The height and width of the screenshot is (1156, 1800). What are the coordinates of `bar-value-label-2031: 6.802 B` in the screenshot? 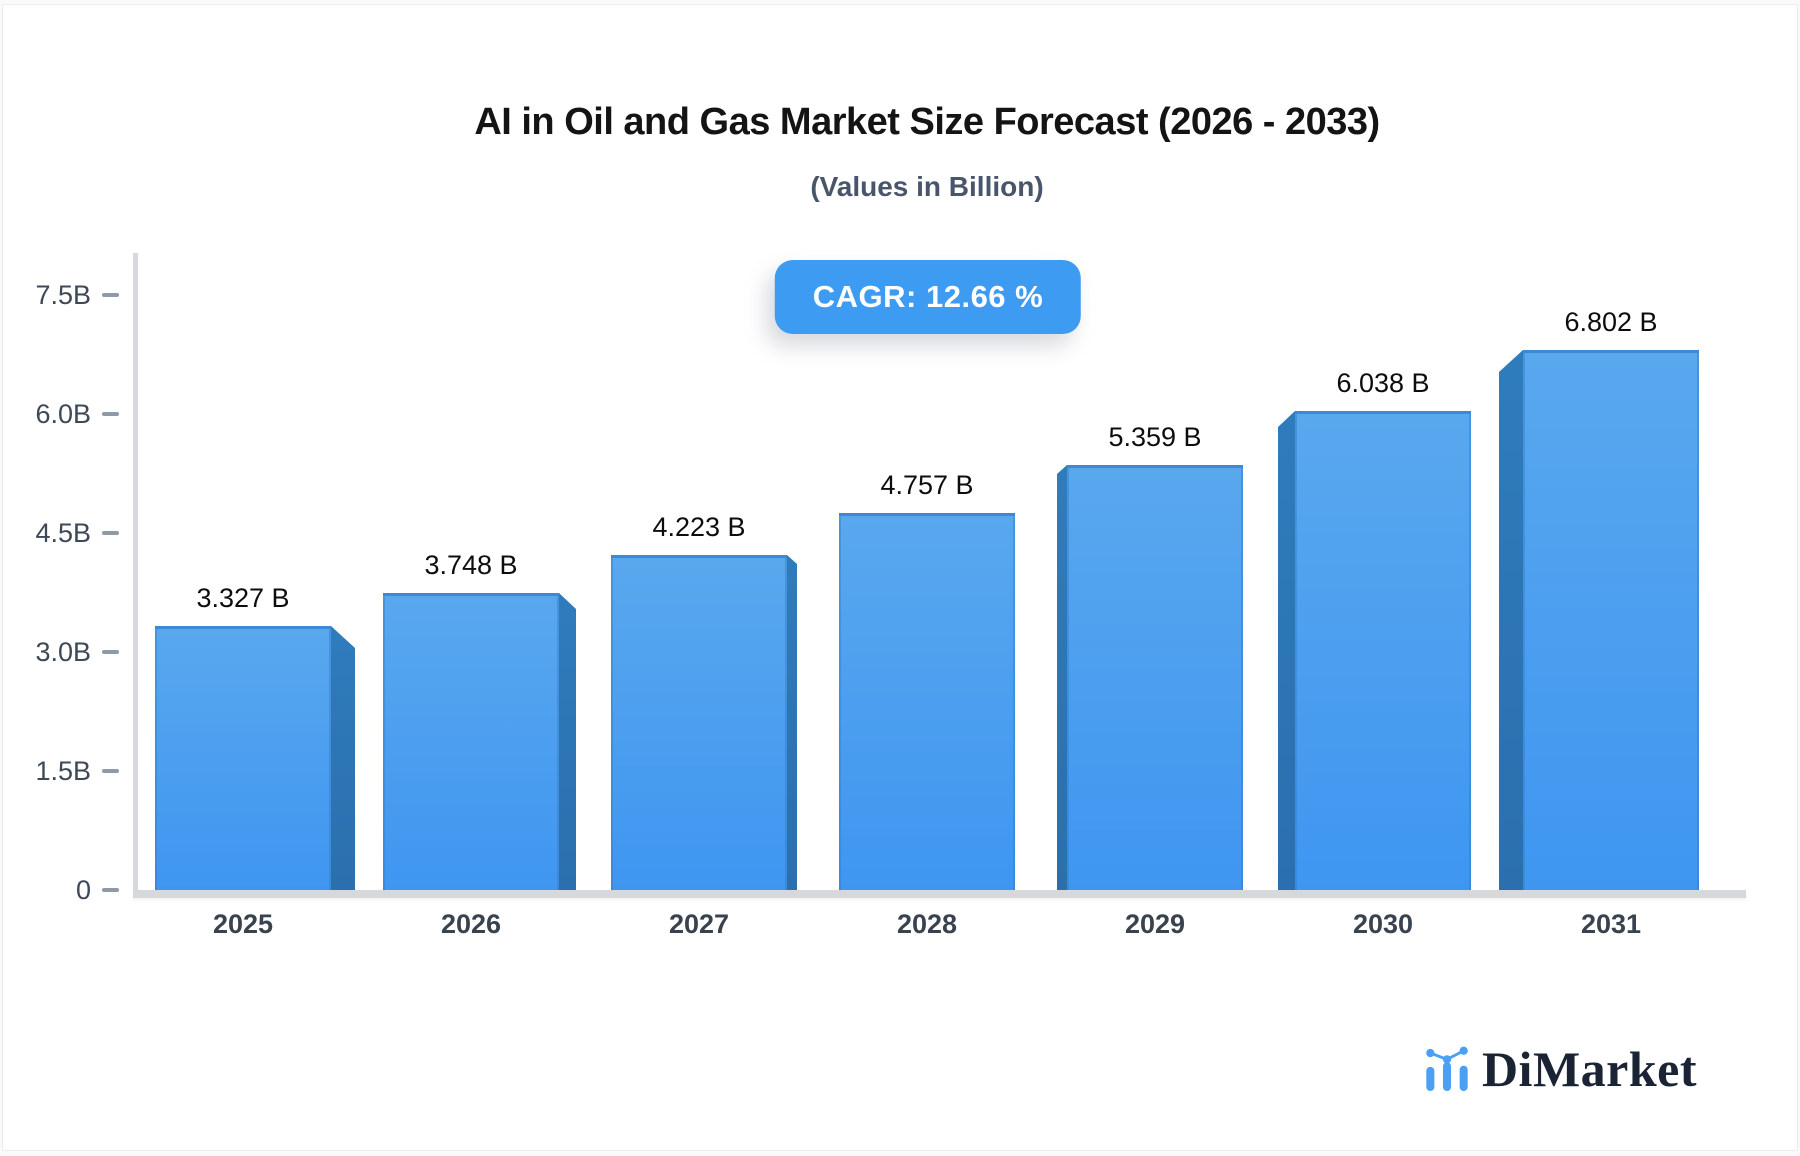 It's located at (1611, 322).